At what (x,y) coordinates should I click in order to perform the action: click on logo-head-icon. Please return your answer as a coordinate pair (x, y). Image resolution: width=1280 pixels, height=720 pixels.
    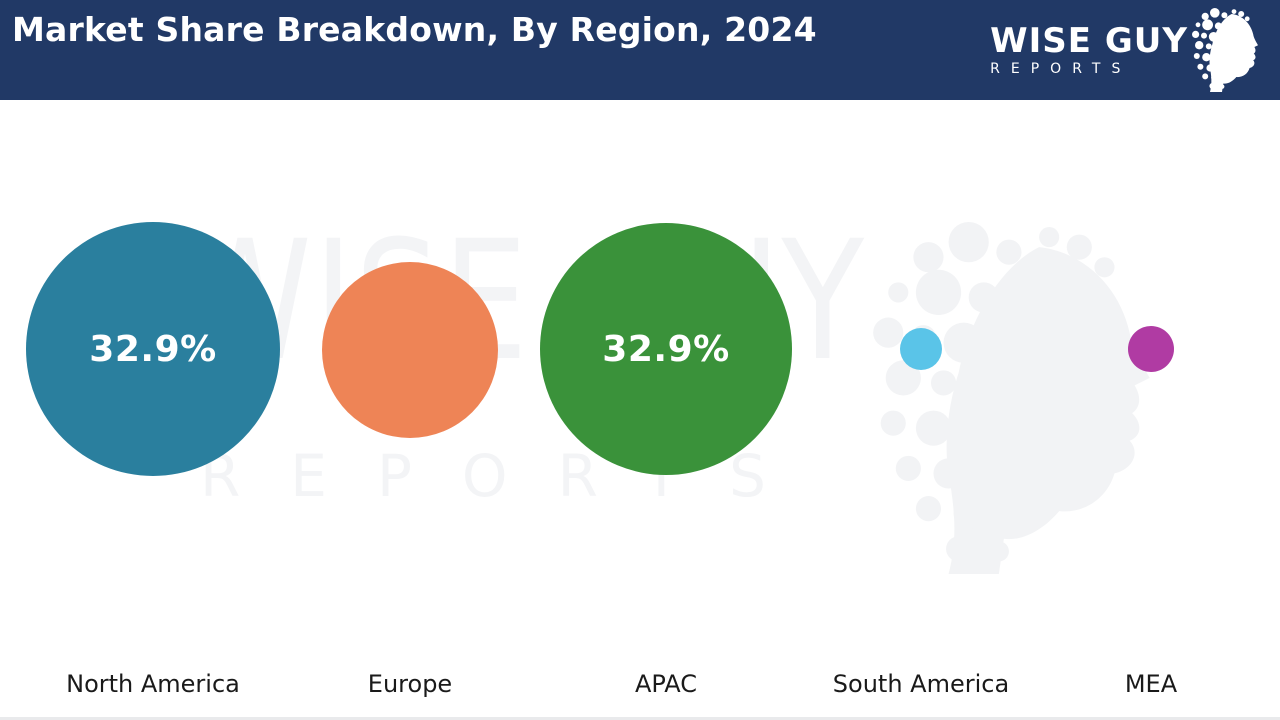
    Looking at the image, I should click on (1225, 50).